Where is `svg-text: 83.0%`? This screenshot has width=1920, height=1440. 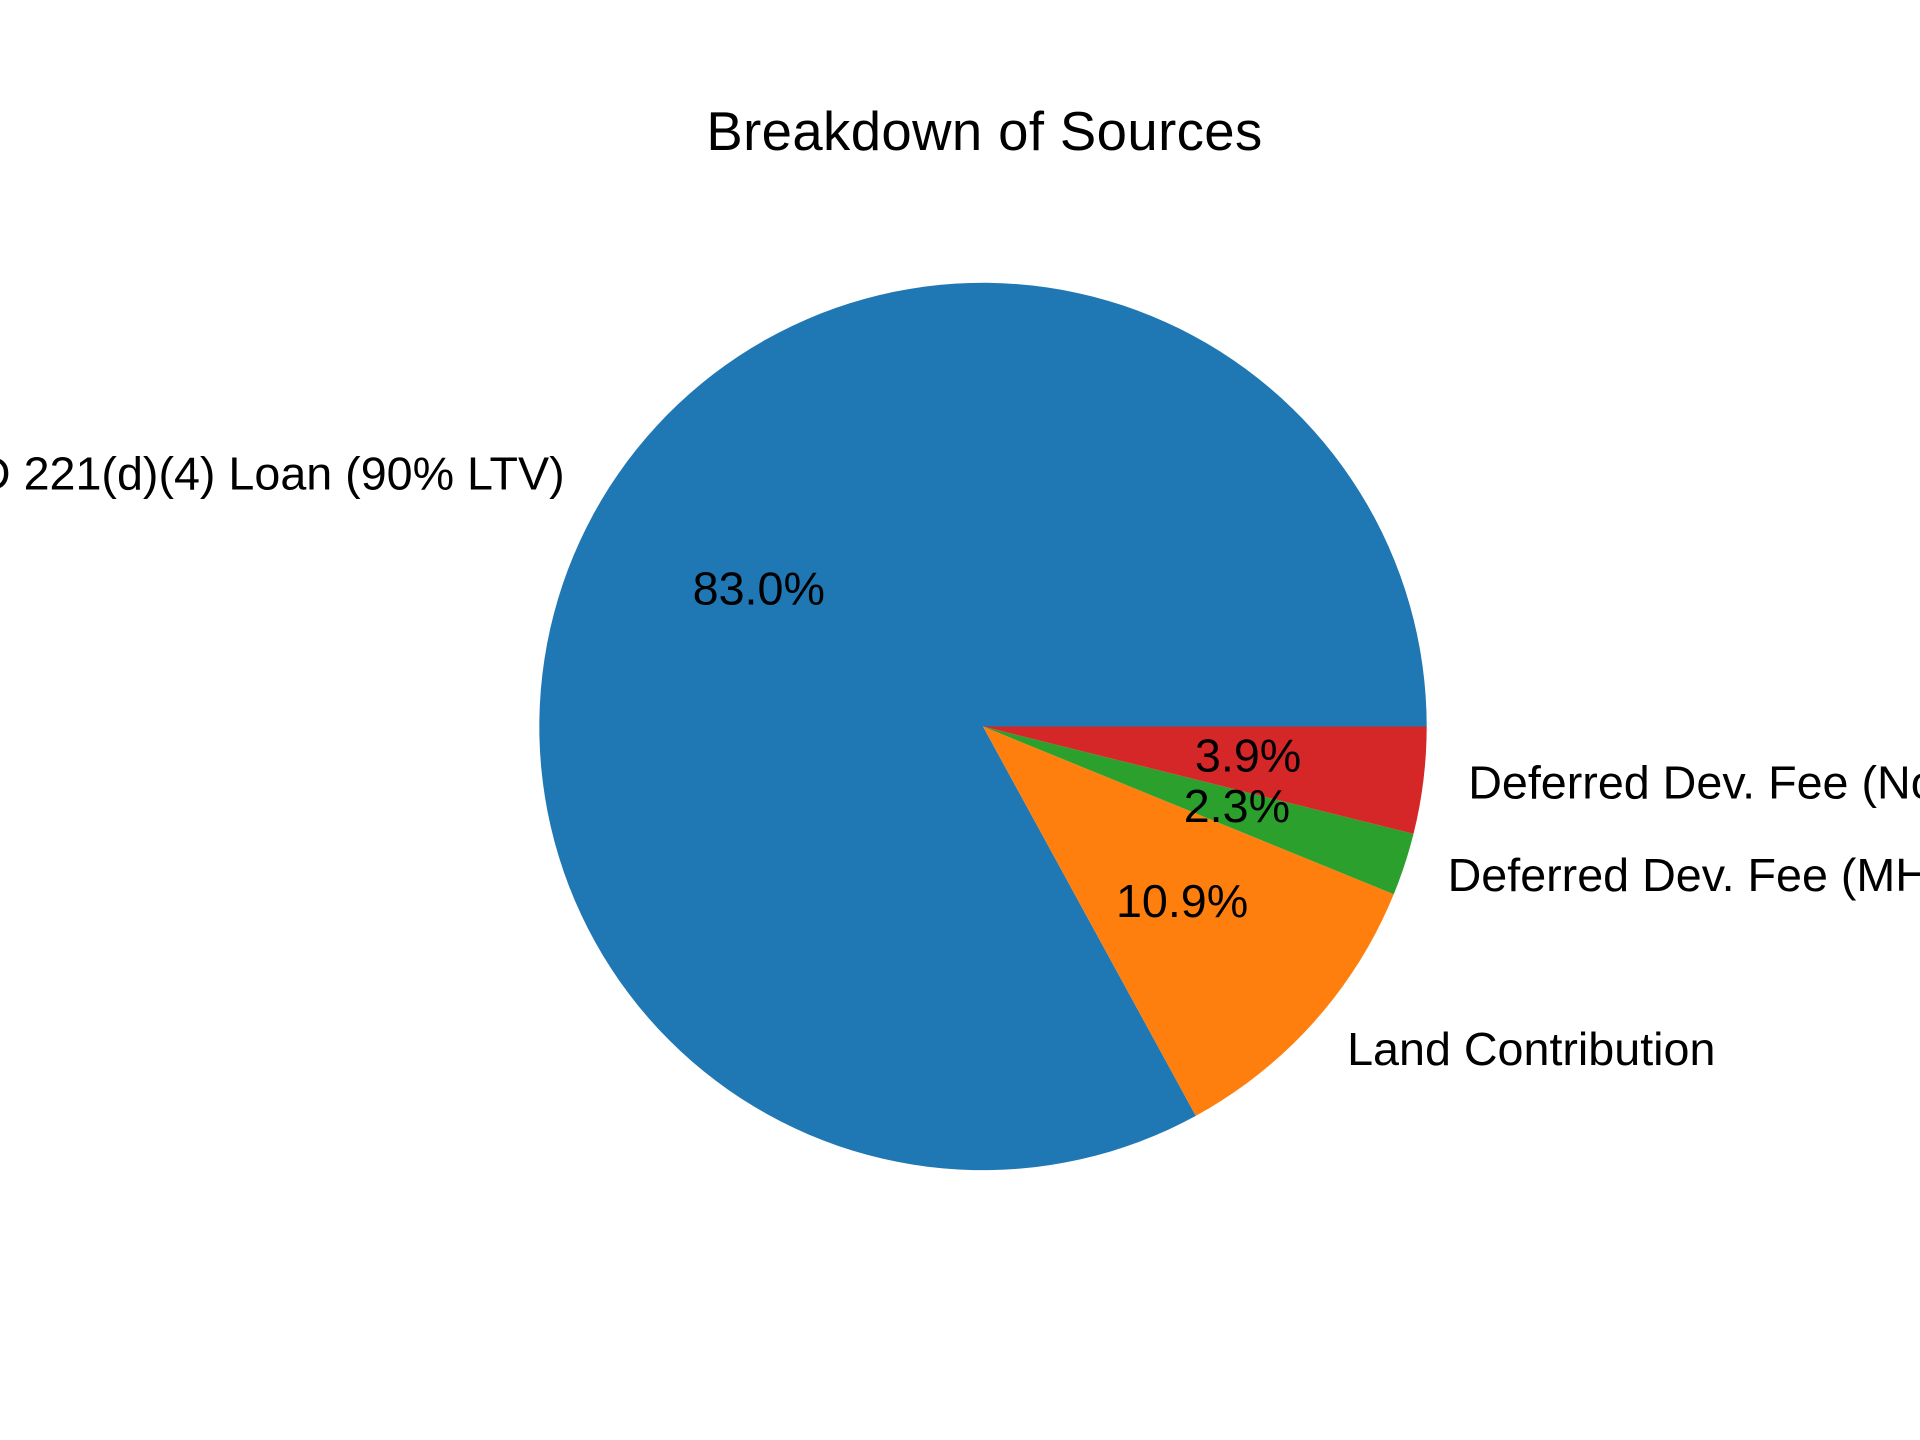 svg-text: 83.0% is located at coordinates (759, 589).